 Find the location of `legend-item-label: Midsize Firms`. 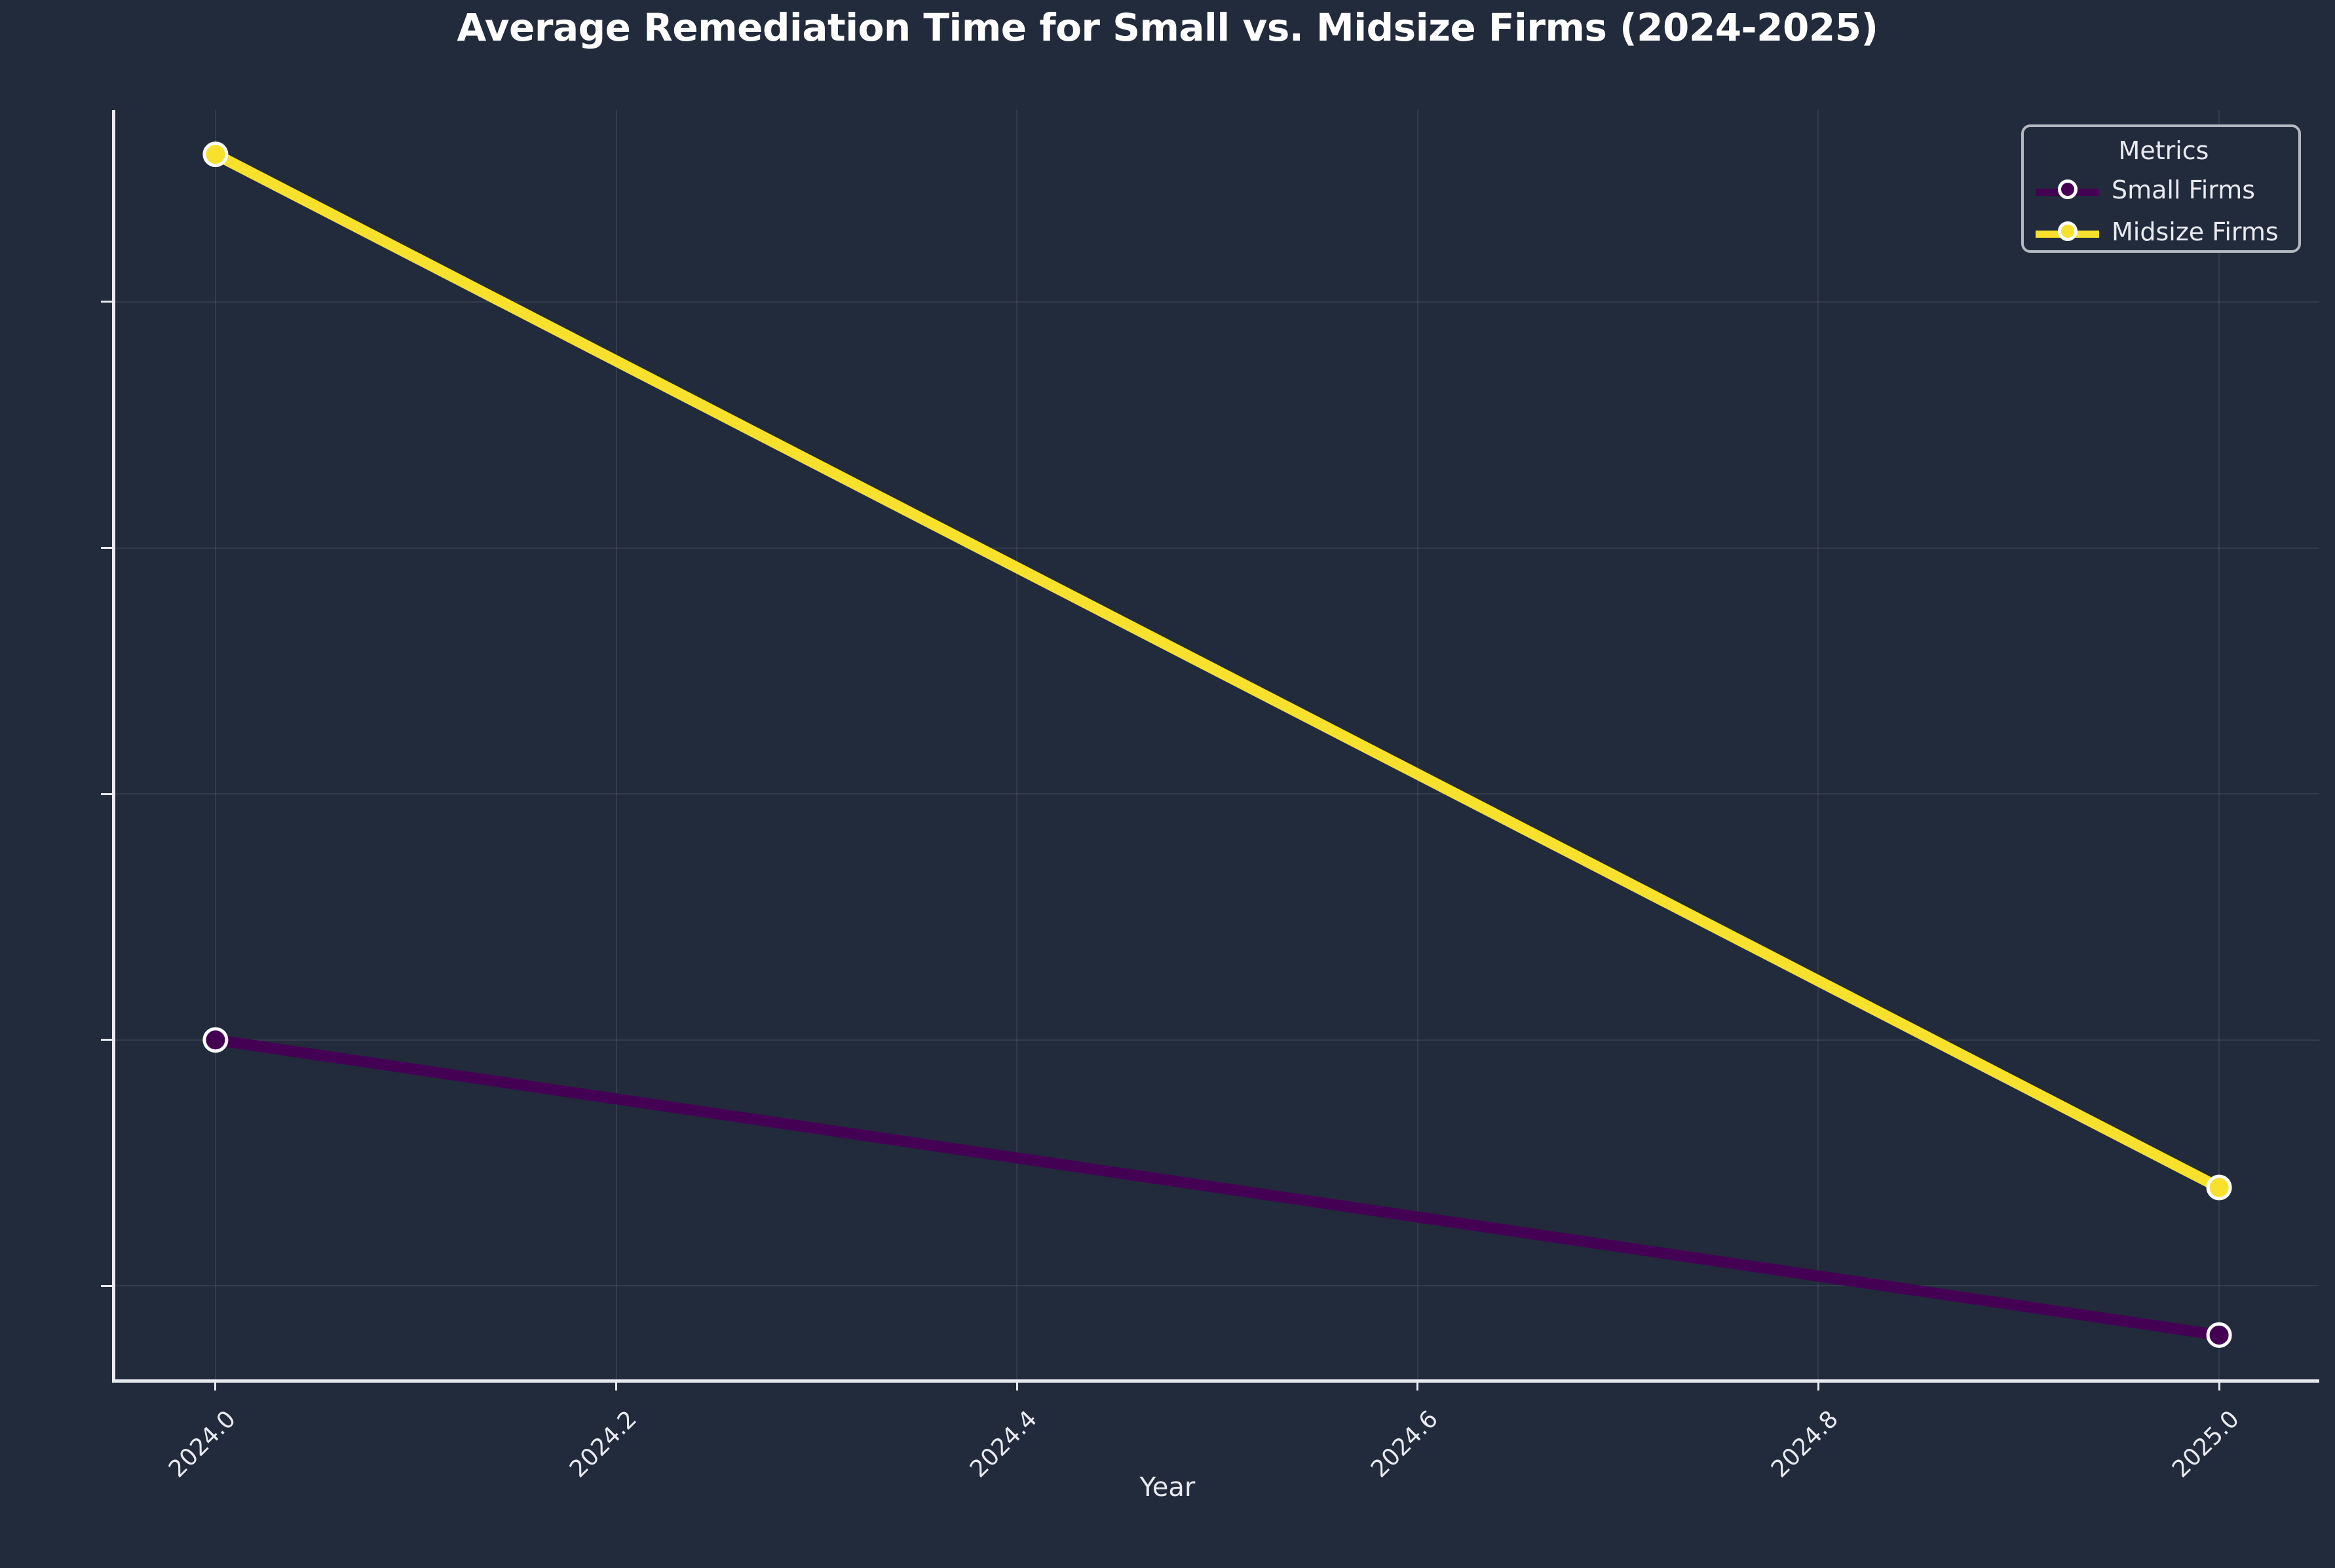

legend-item-label: Midsize Firms is located at coordinates (2195, 231).